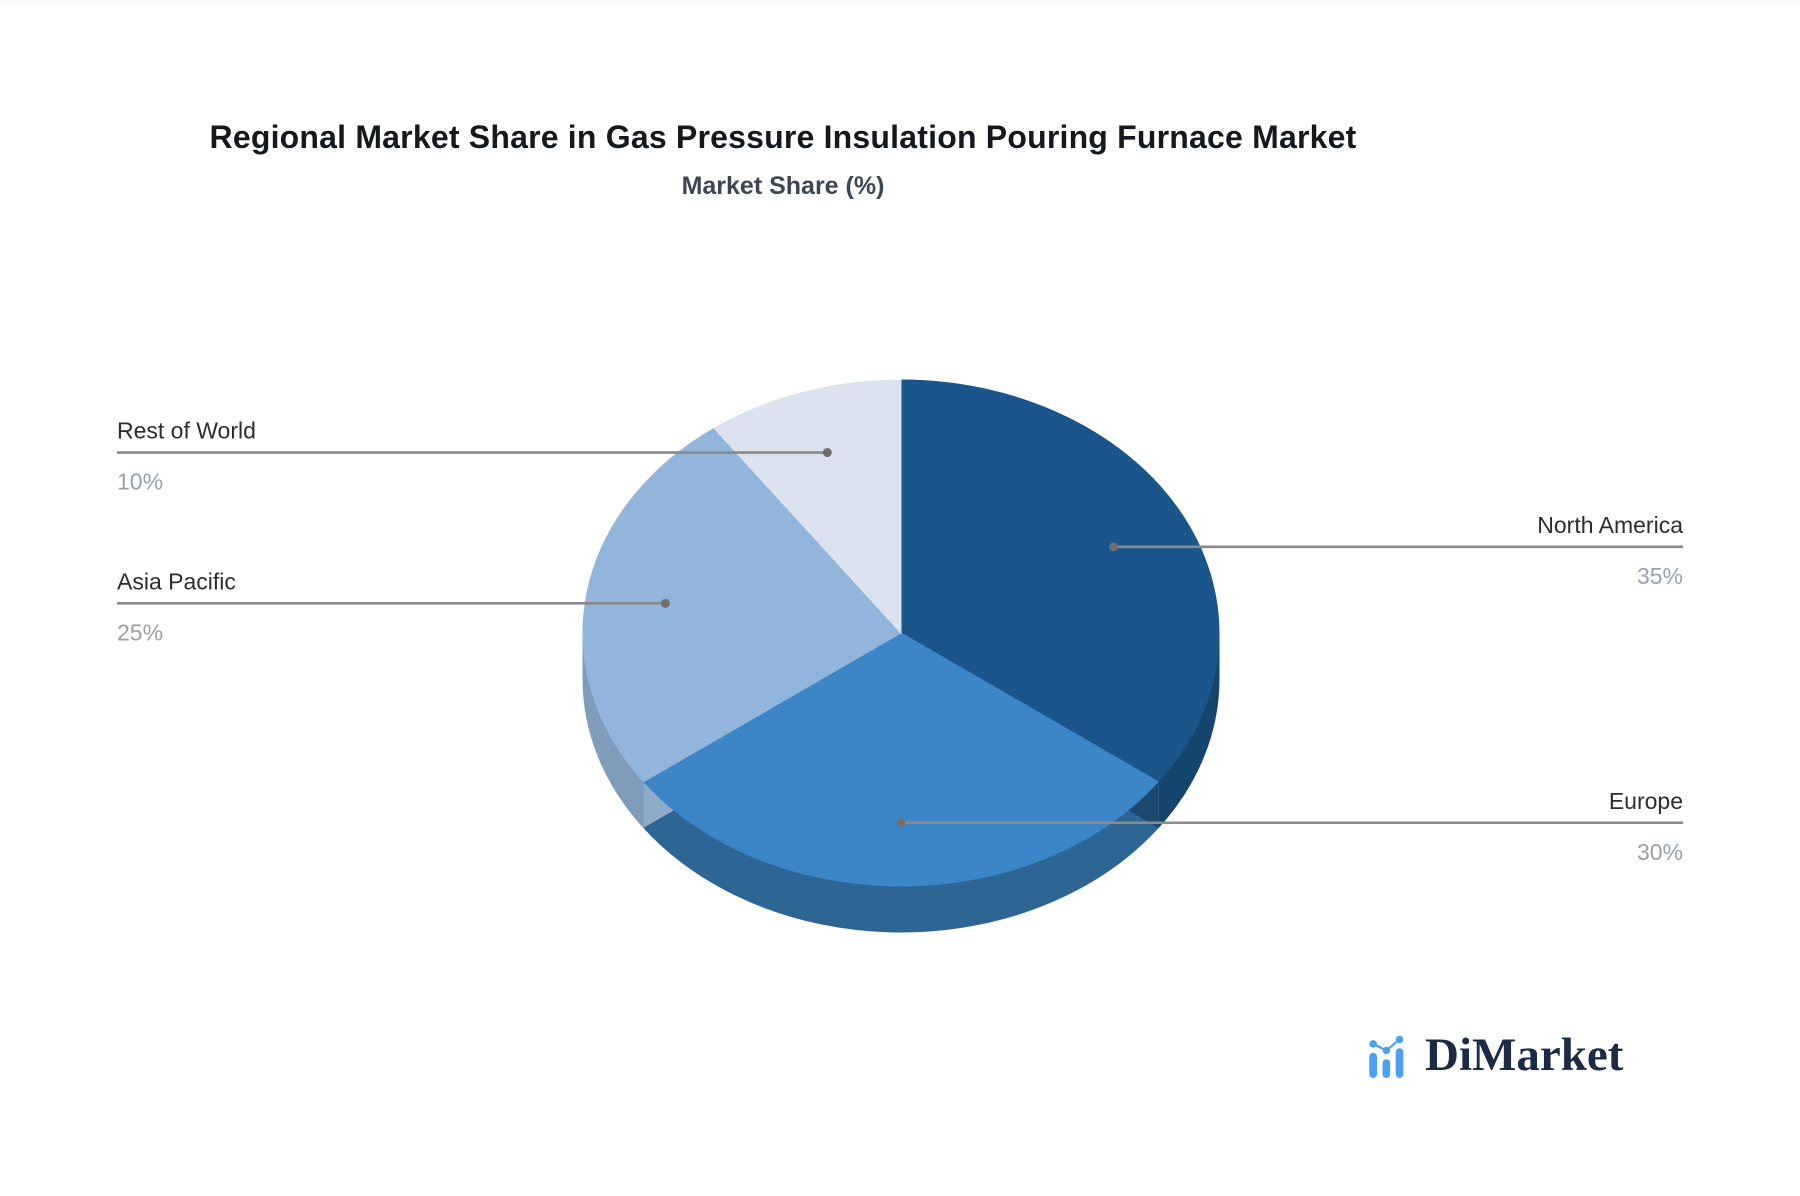 The width and height of the screenshot is (1800, 1196). Describe the element at coordinates (186, 431) in the screenshot. I see `slice-label-rest-of-world: Rest of World` at that location.